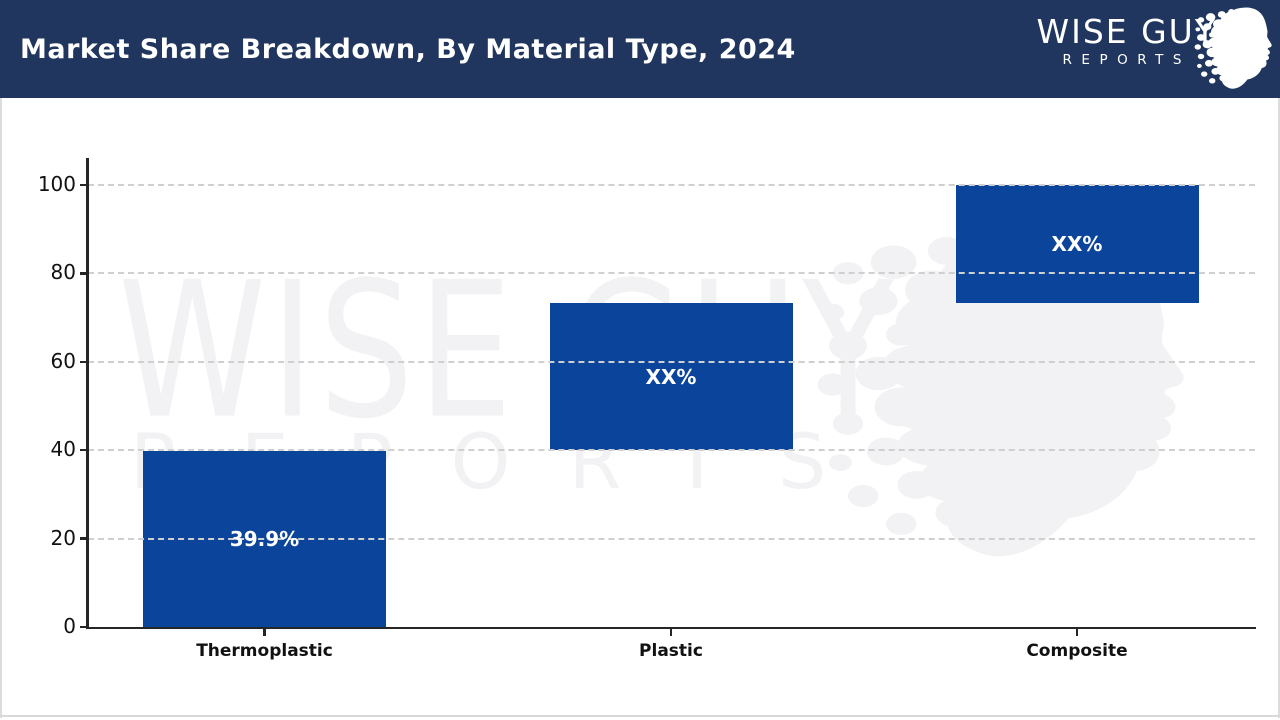 This screenshot has height=720, width=1280. I want to click on y-tick-label-20: 20, so click(63, 537).